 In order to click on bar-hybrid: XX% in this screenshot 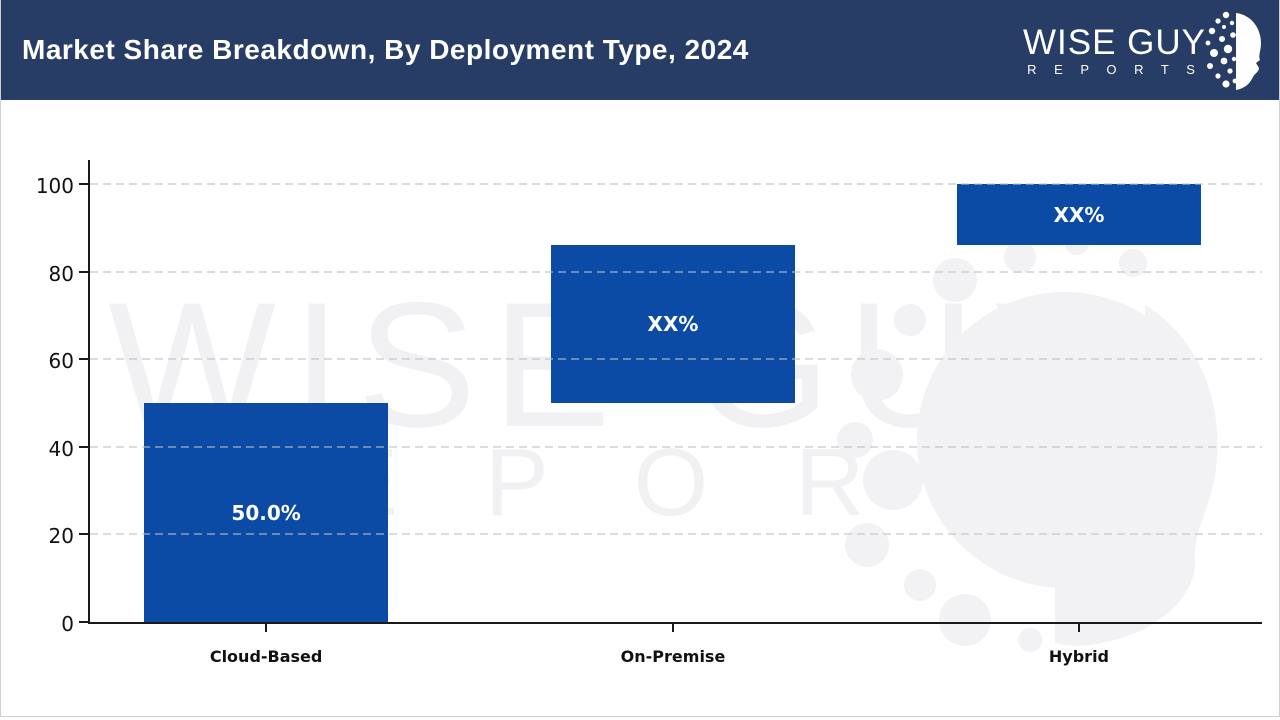, I will do `click(1078, 215)`.